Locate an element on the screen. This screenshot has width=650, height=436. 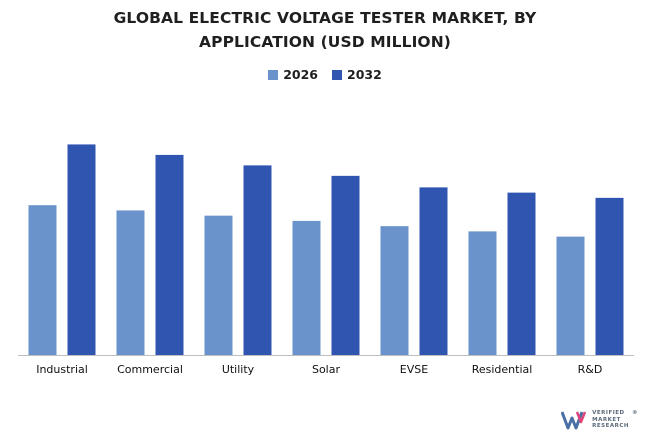
brand-text: VERIFIED MARKET RESEARCH is located at coordinates (610, 420).